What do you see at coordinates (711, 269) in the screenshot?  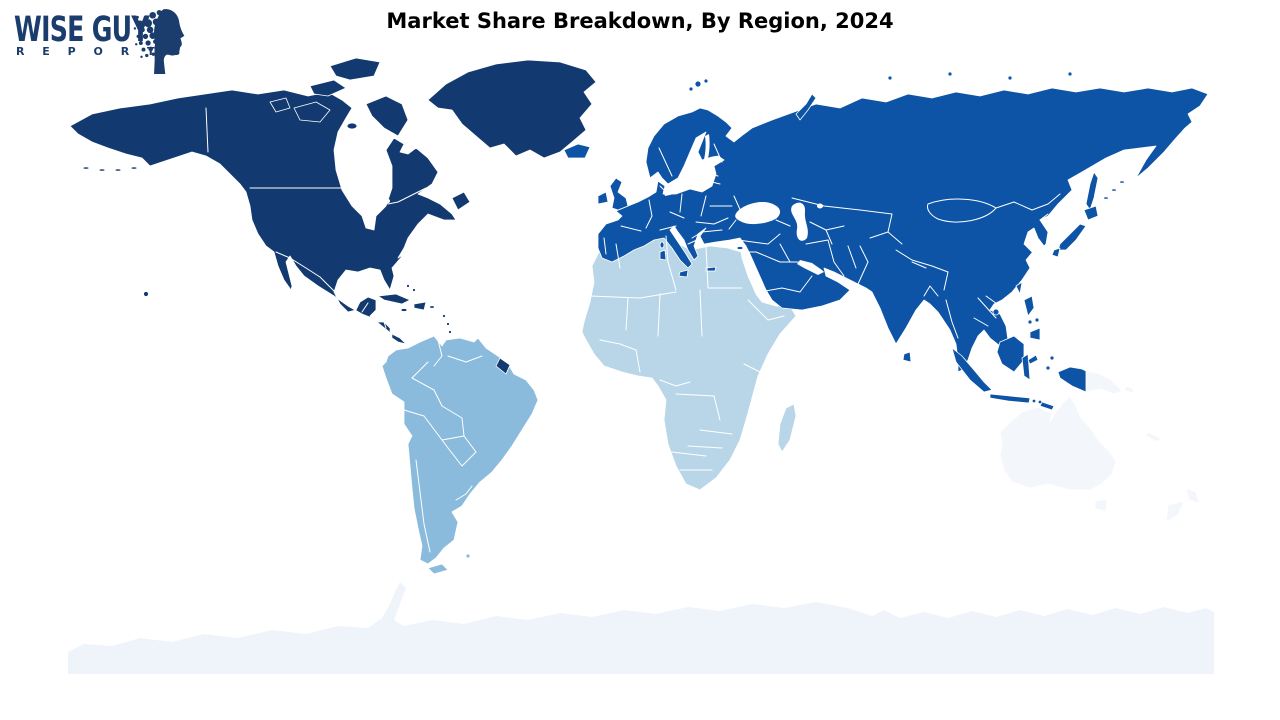 I see `crete` at bounding box center [711, 269].